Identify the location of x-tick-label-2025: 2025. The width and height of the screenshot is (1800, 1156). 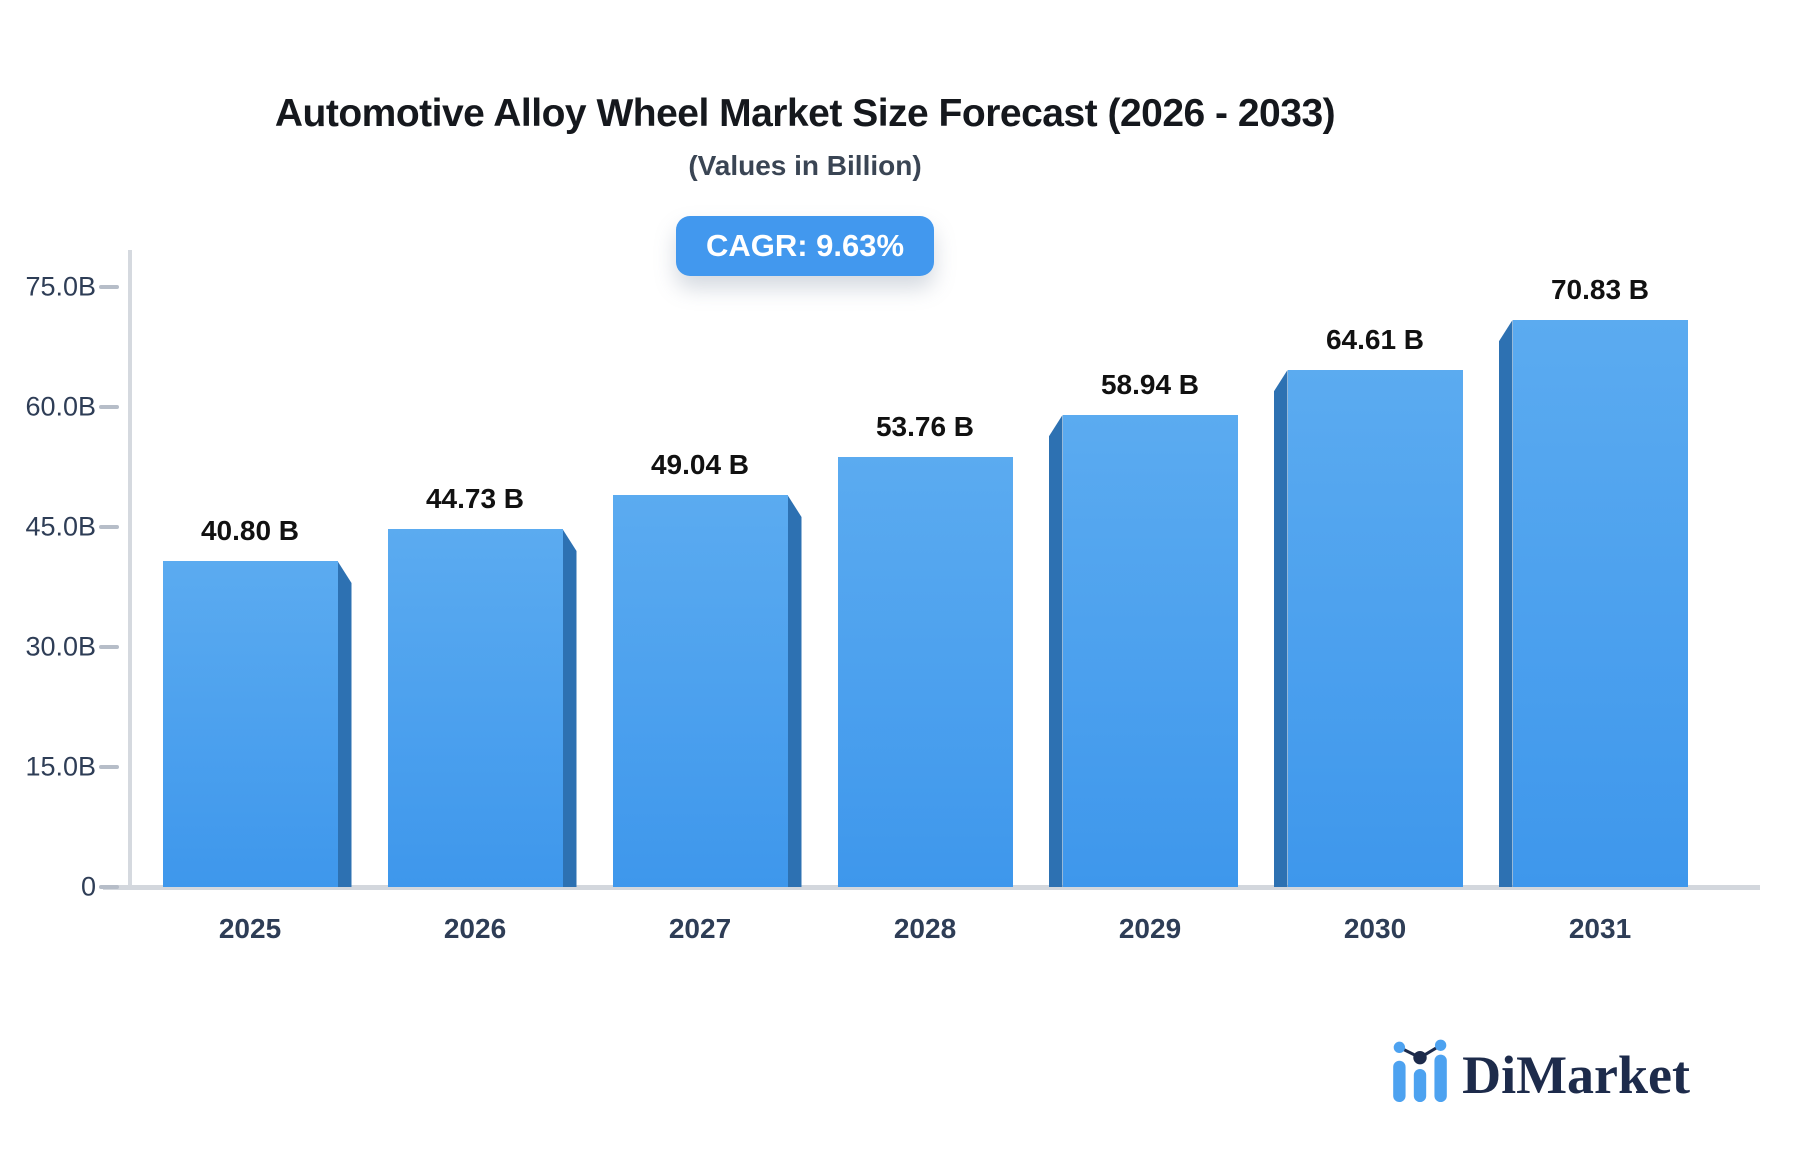
(250, 928).